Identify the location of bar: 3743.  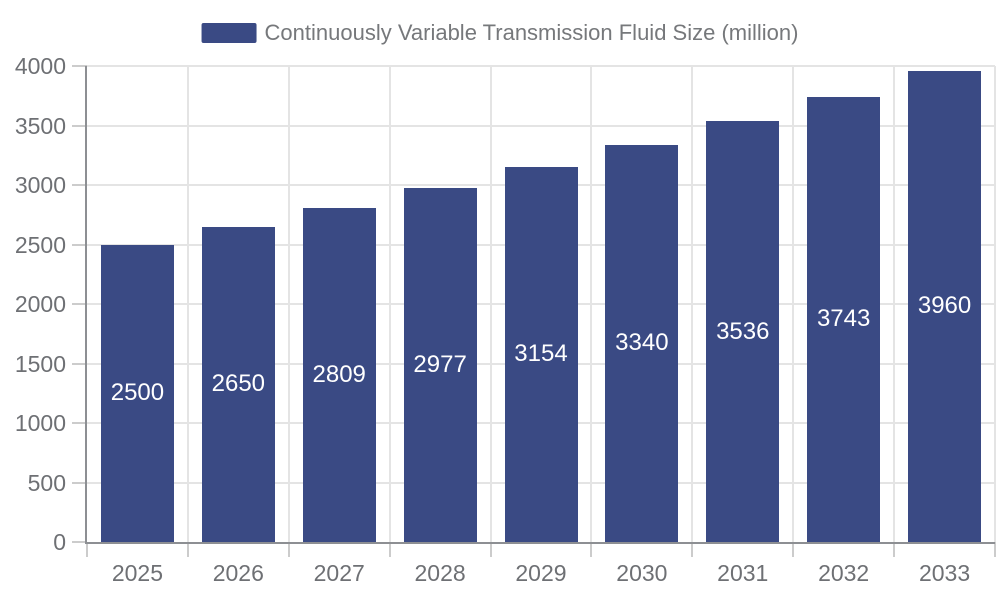
(844, 319).